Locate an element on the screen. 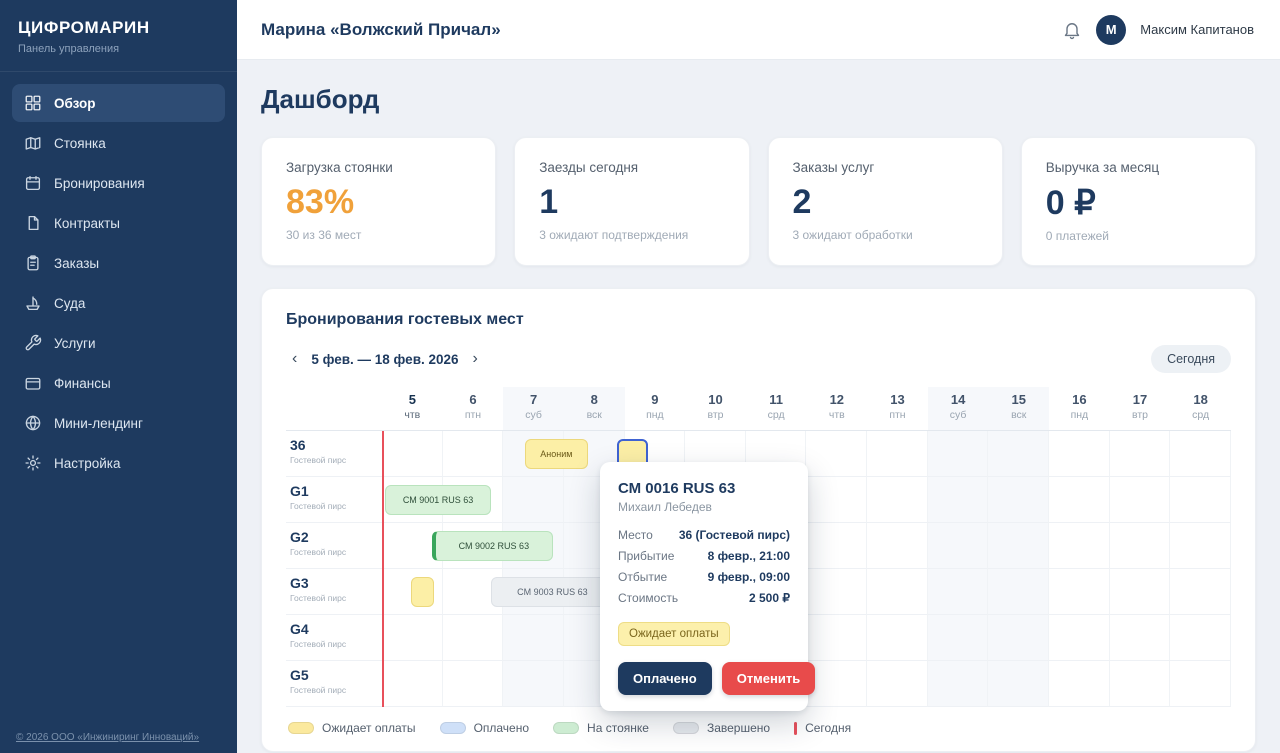 This screenshot has width=1280, height=753. sidebar-item-vessels: Суда is located at coordinates (118, 303).